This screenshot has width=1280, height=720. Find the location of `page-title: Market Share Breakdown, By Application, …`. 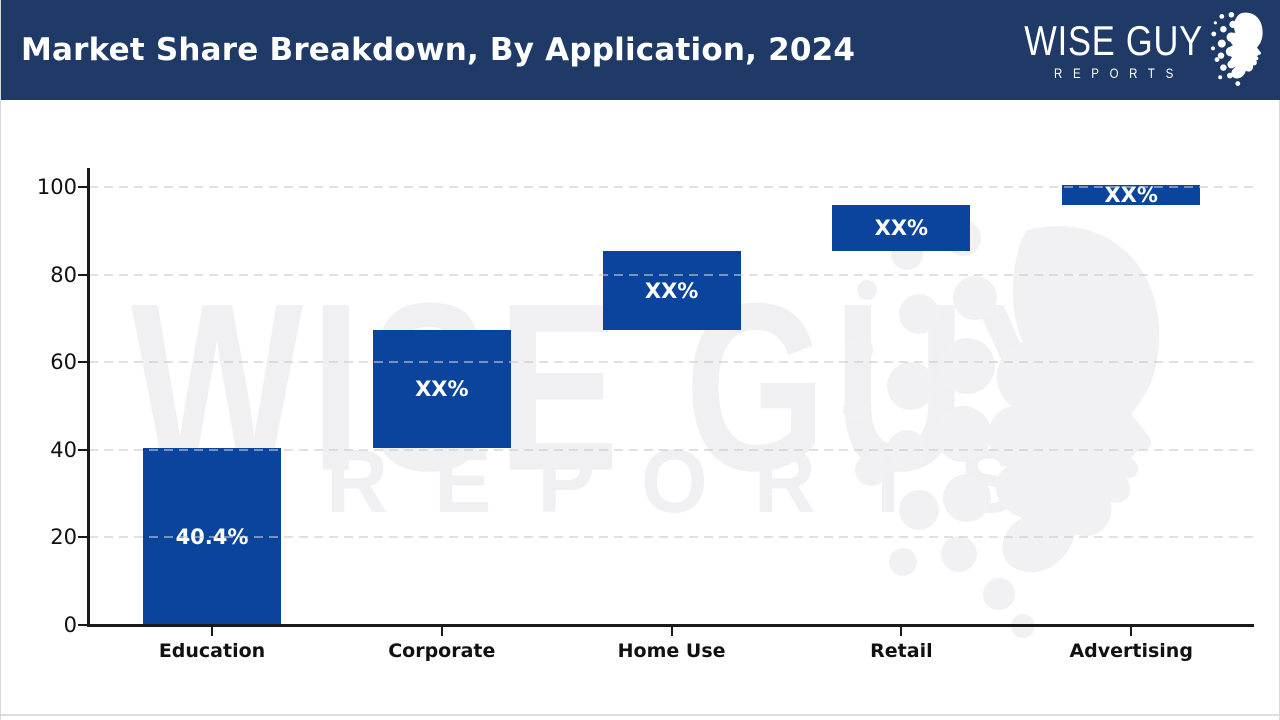

page-title: Market Share Breakdown, By Application, … is located at coordinates (438, 50).